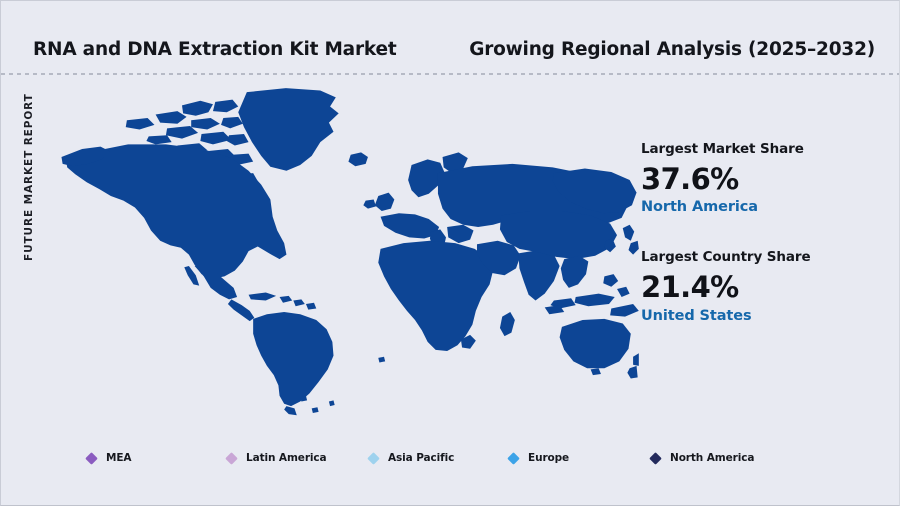 The height and width of the screenshot is (506, 900). What do you see at coordinates (672, 49) in the screenshot?
I see `header-subtitle: Growing Regional Analysis (2025–2032)` at bounding box center [672, 49].